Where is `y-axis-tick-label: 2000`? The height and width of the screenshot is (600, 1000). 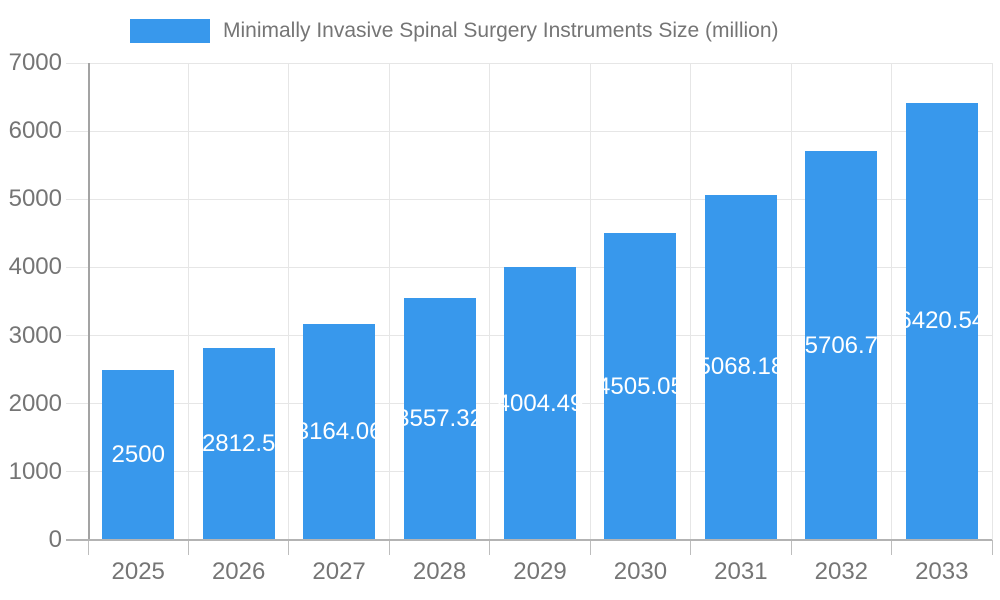
y-axis-tick-label: 2000 is located at coordinates (35, 403).